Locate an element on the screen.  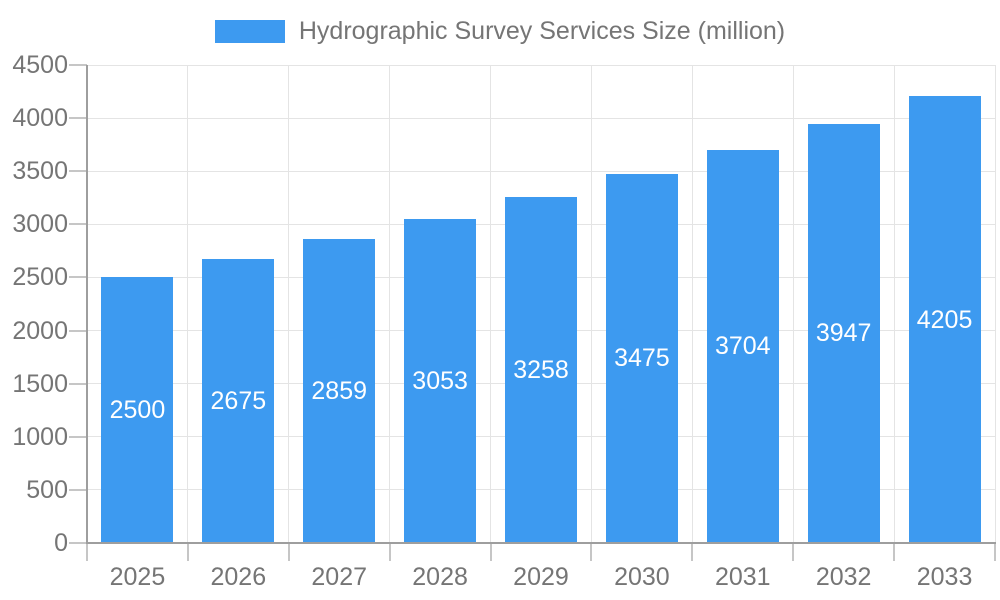
bar-value-label: 3258 is located at coordinates (541, 369).